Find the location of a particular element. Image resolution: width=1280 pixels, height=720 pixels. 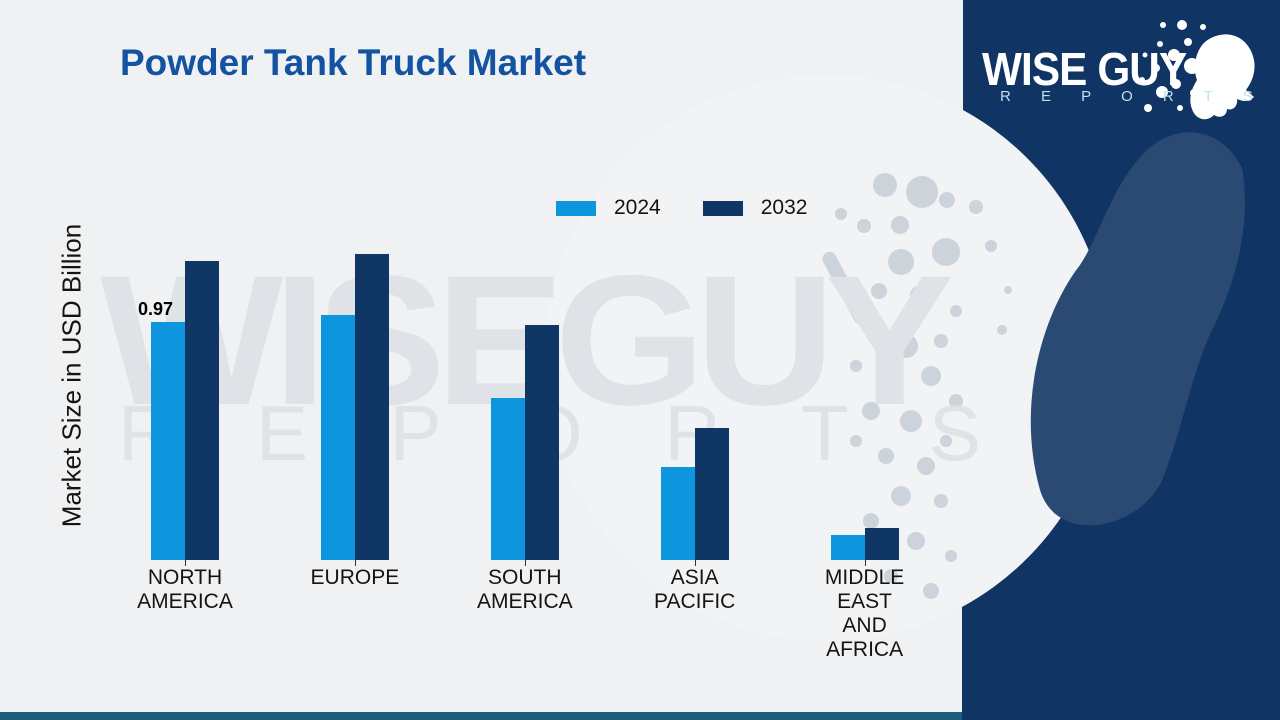

bar-2024-europe is located at coordinates (337, 437).